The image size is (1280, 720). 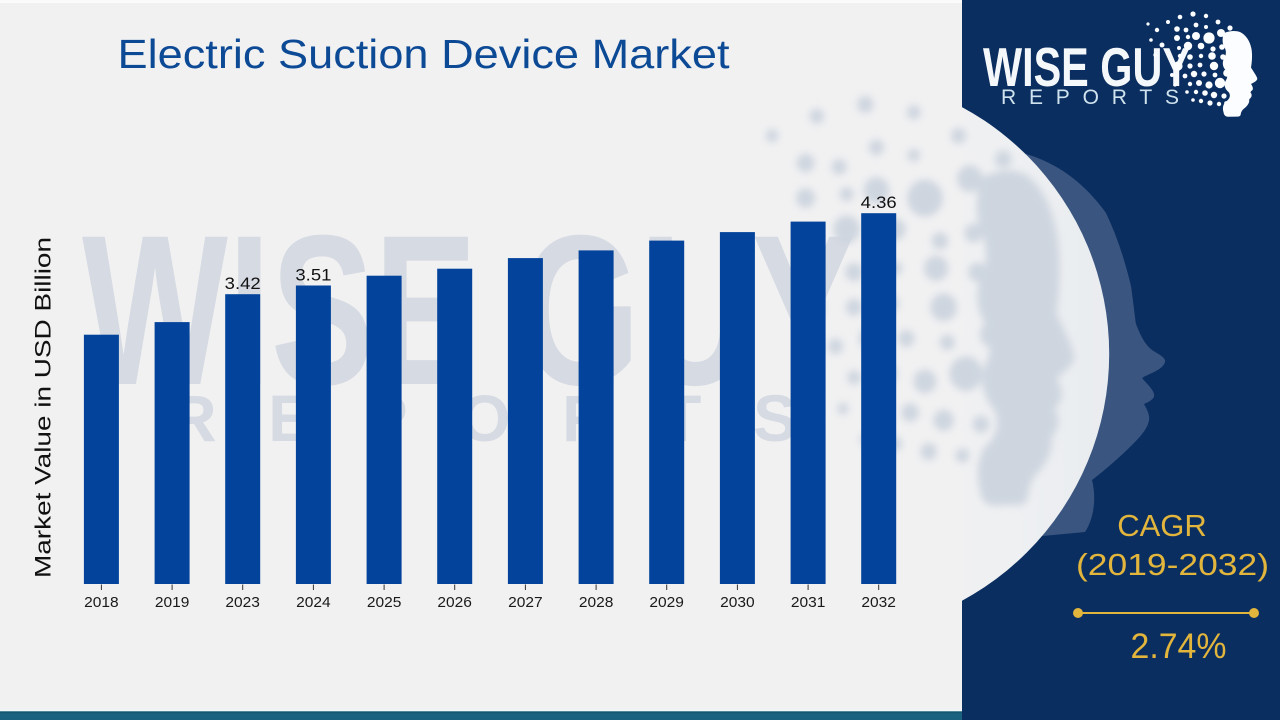 What do you see at coordinates (666, 602) in the screenshot?
I see `svg-text: 2029` at bounding box center [666, 602].